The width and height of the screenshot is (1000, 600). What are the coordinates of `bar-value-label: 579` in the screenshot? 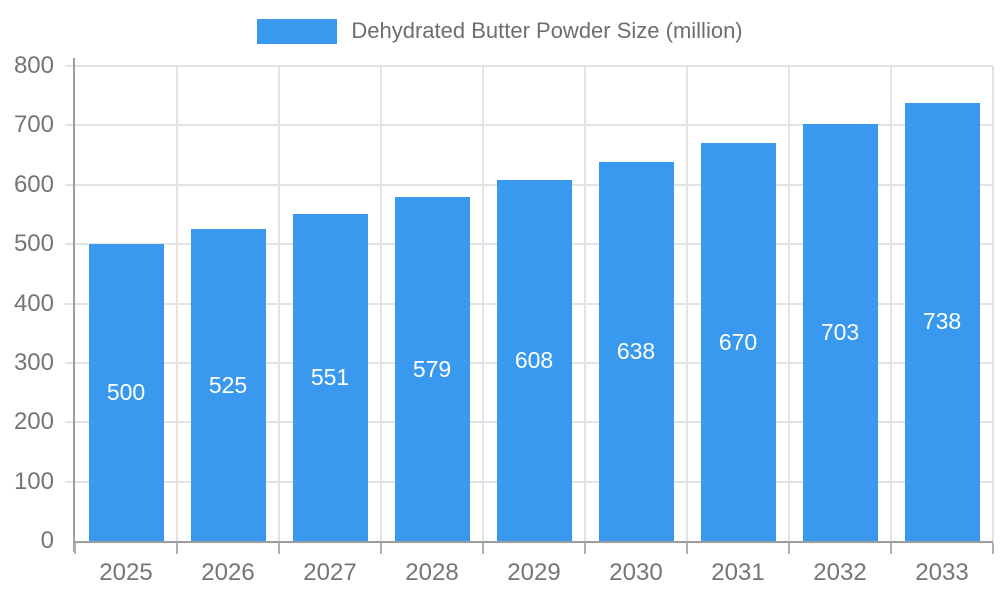 It's located at (432, 368).